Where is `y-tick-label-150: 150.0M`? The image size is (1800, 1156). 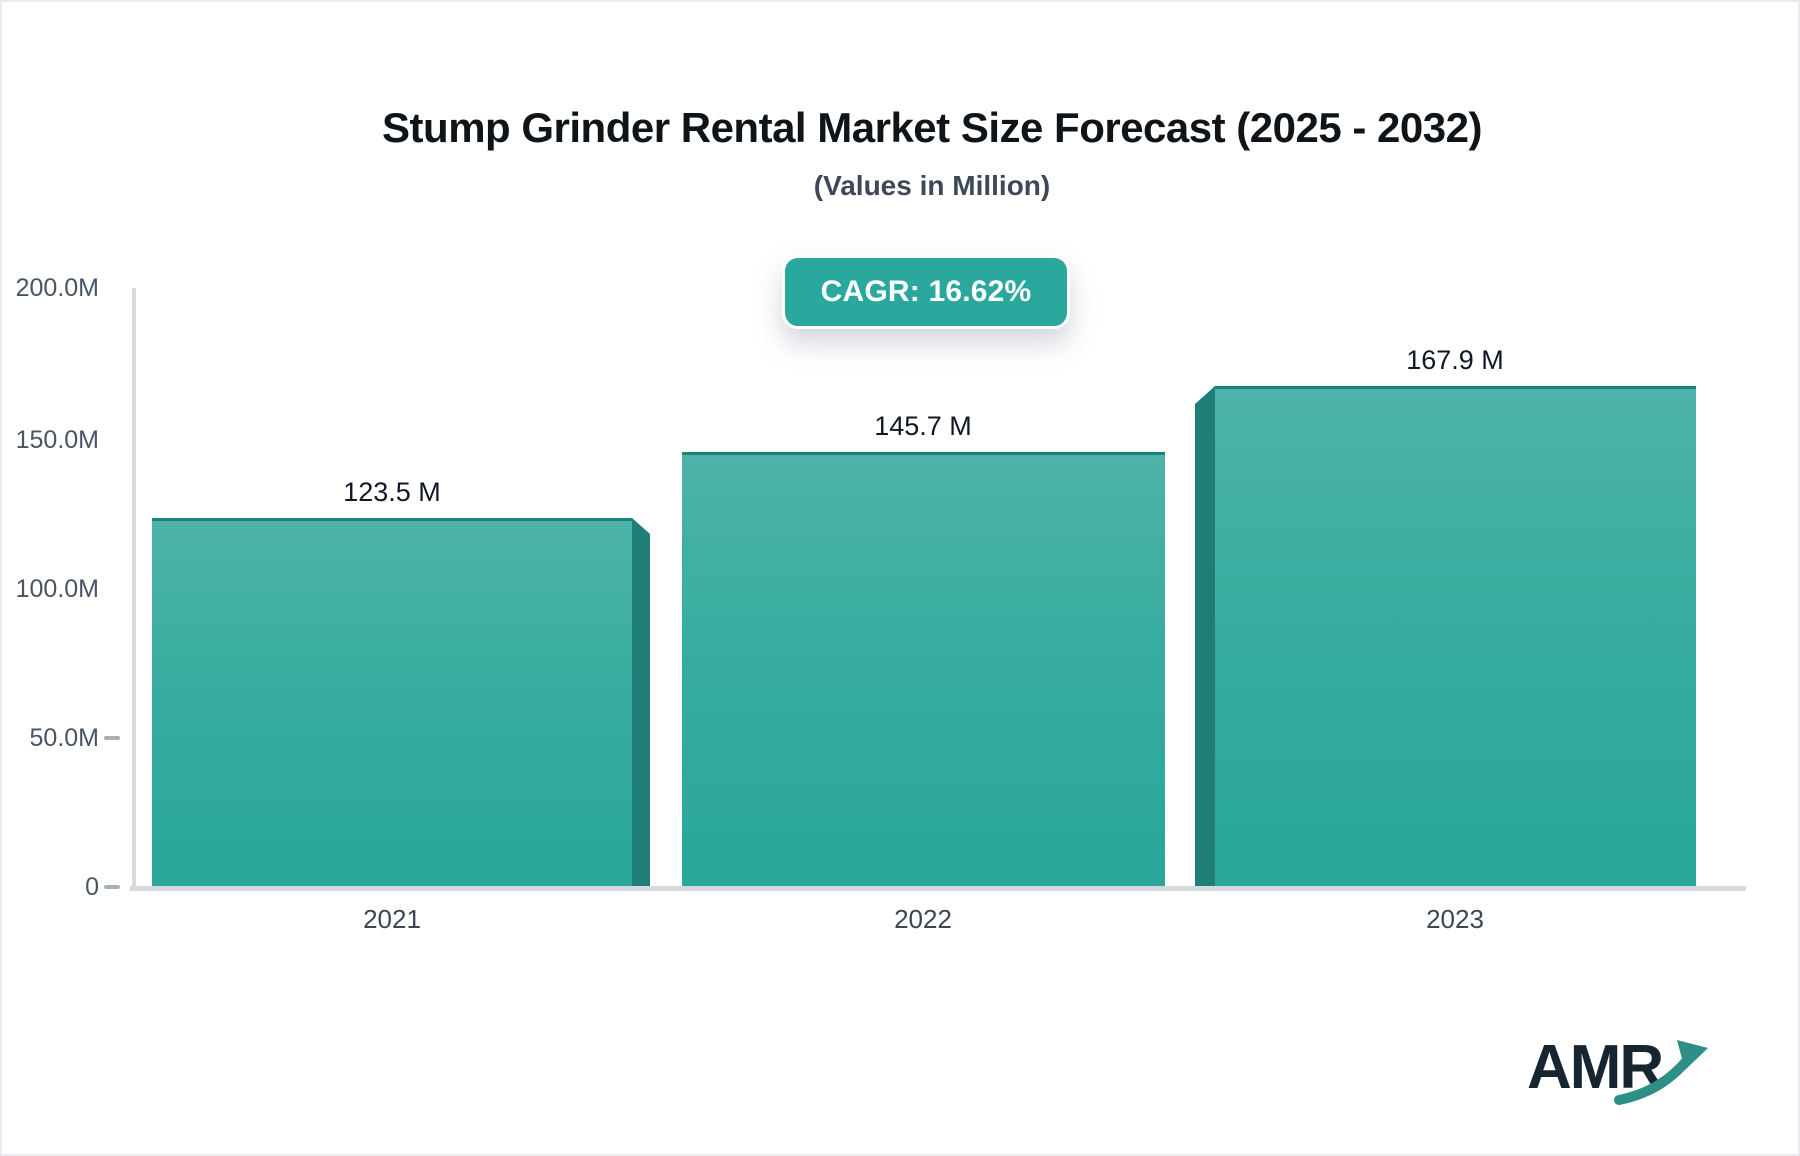 y-tick-label-150: 150.0M is located at coordinates (57, 440).